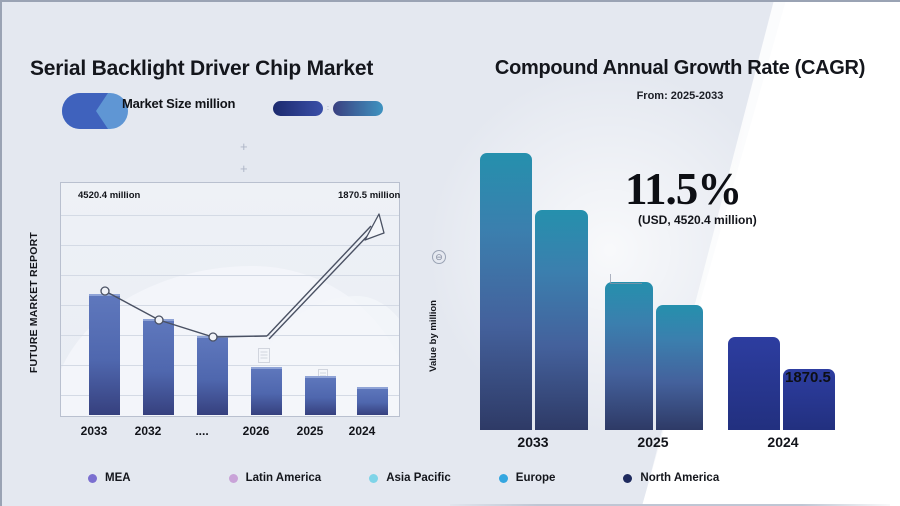 This screenshot has width=900, height=506. I want to click on legend-dot-europe, so click(503, 478).